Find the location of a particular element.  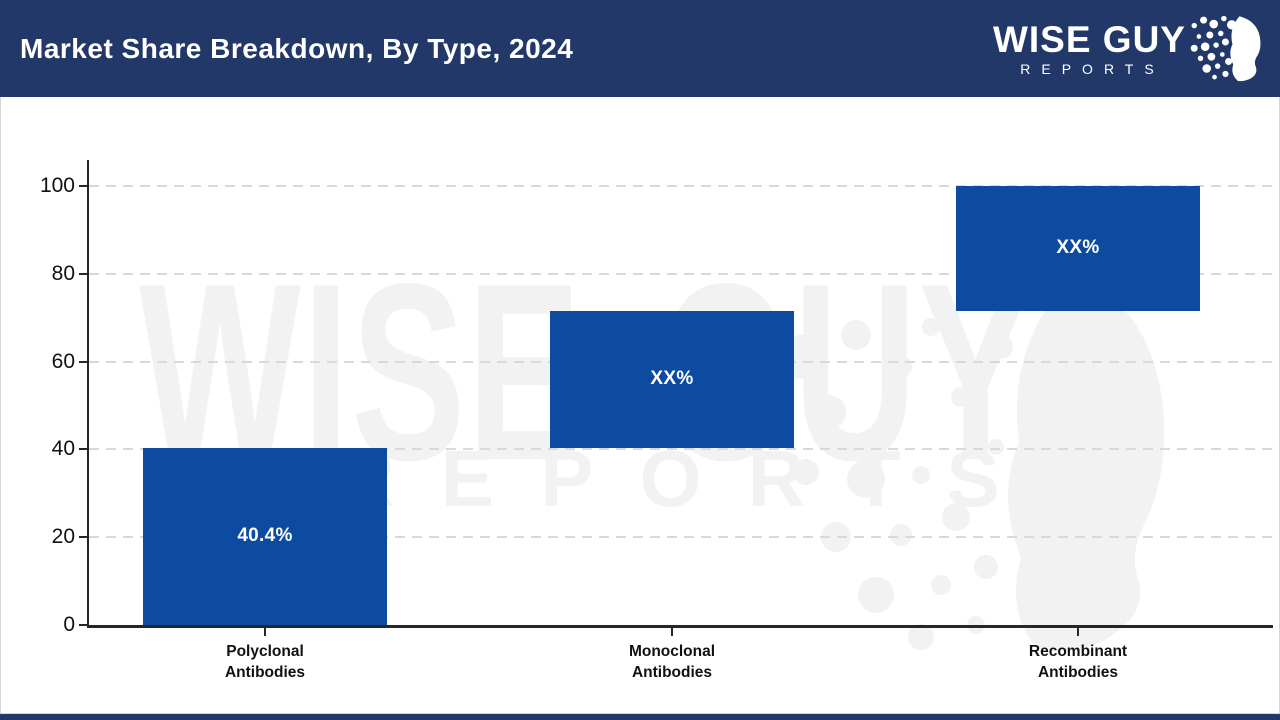

bar-monoclonal-antibodies: XX% is located at coordinates (672, 379).